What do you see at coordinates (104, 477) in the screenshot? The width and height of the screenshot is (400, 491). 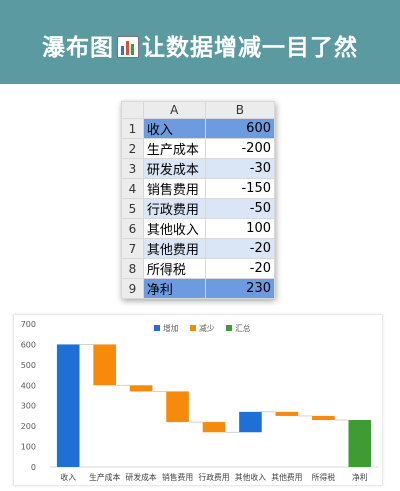 I see `x-tick-label: 生产成本` at bounding box center [104, 477].